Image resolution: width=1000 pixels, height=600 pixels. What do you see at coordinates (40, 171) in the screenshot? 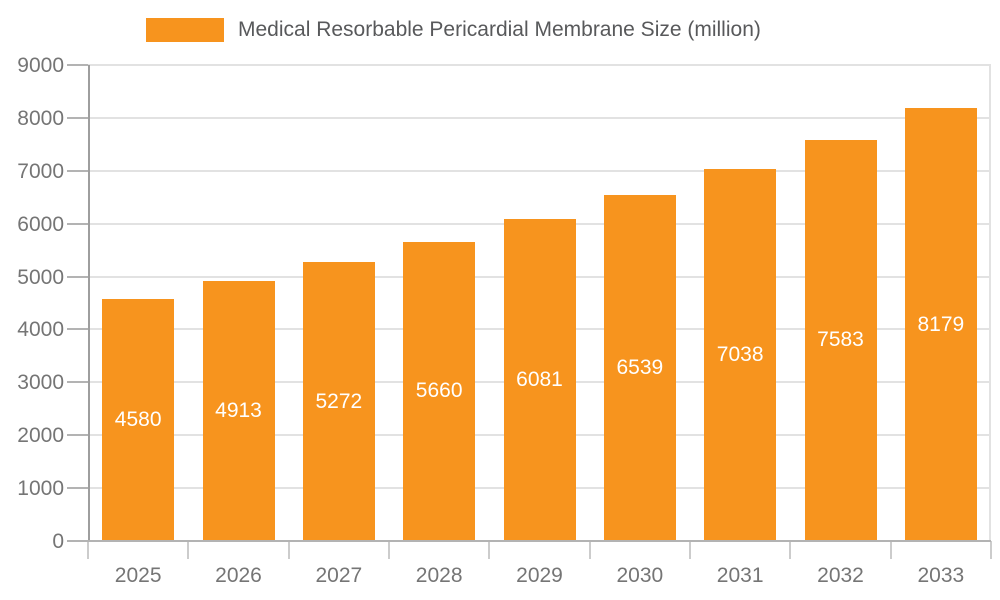
I see `y-tick-label: 7000` at bounding box center [40, 171].